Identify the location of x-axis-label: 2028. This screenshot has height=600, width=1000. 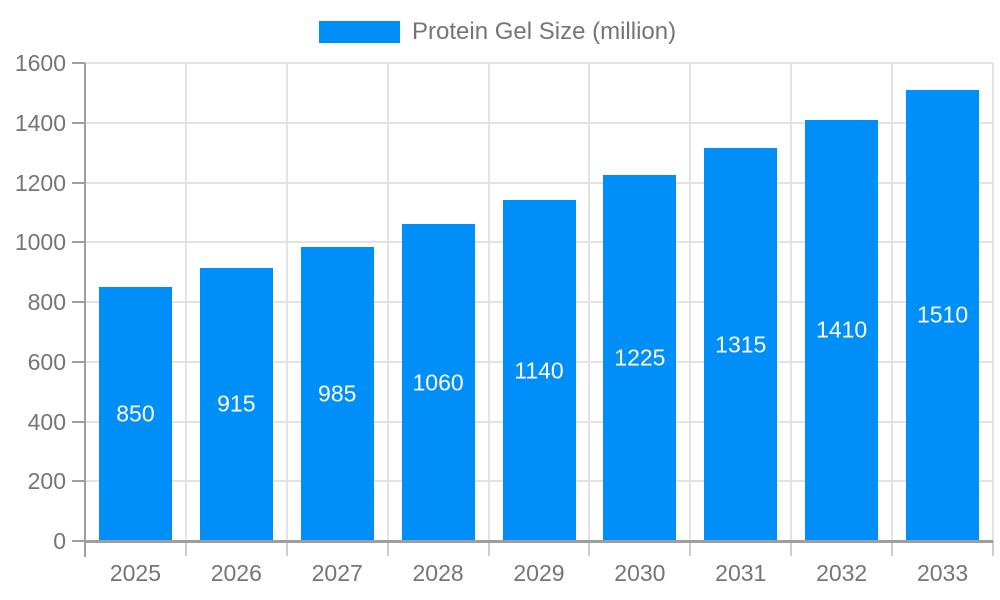
(438, 573).